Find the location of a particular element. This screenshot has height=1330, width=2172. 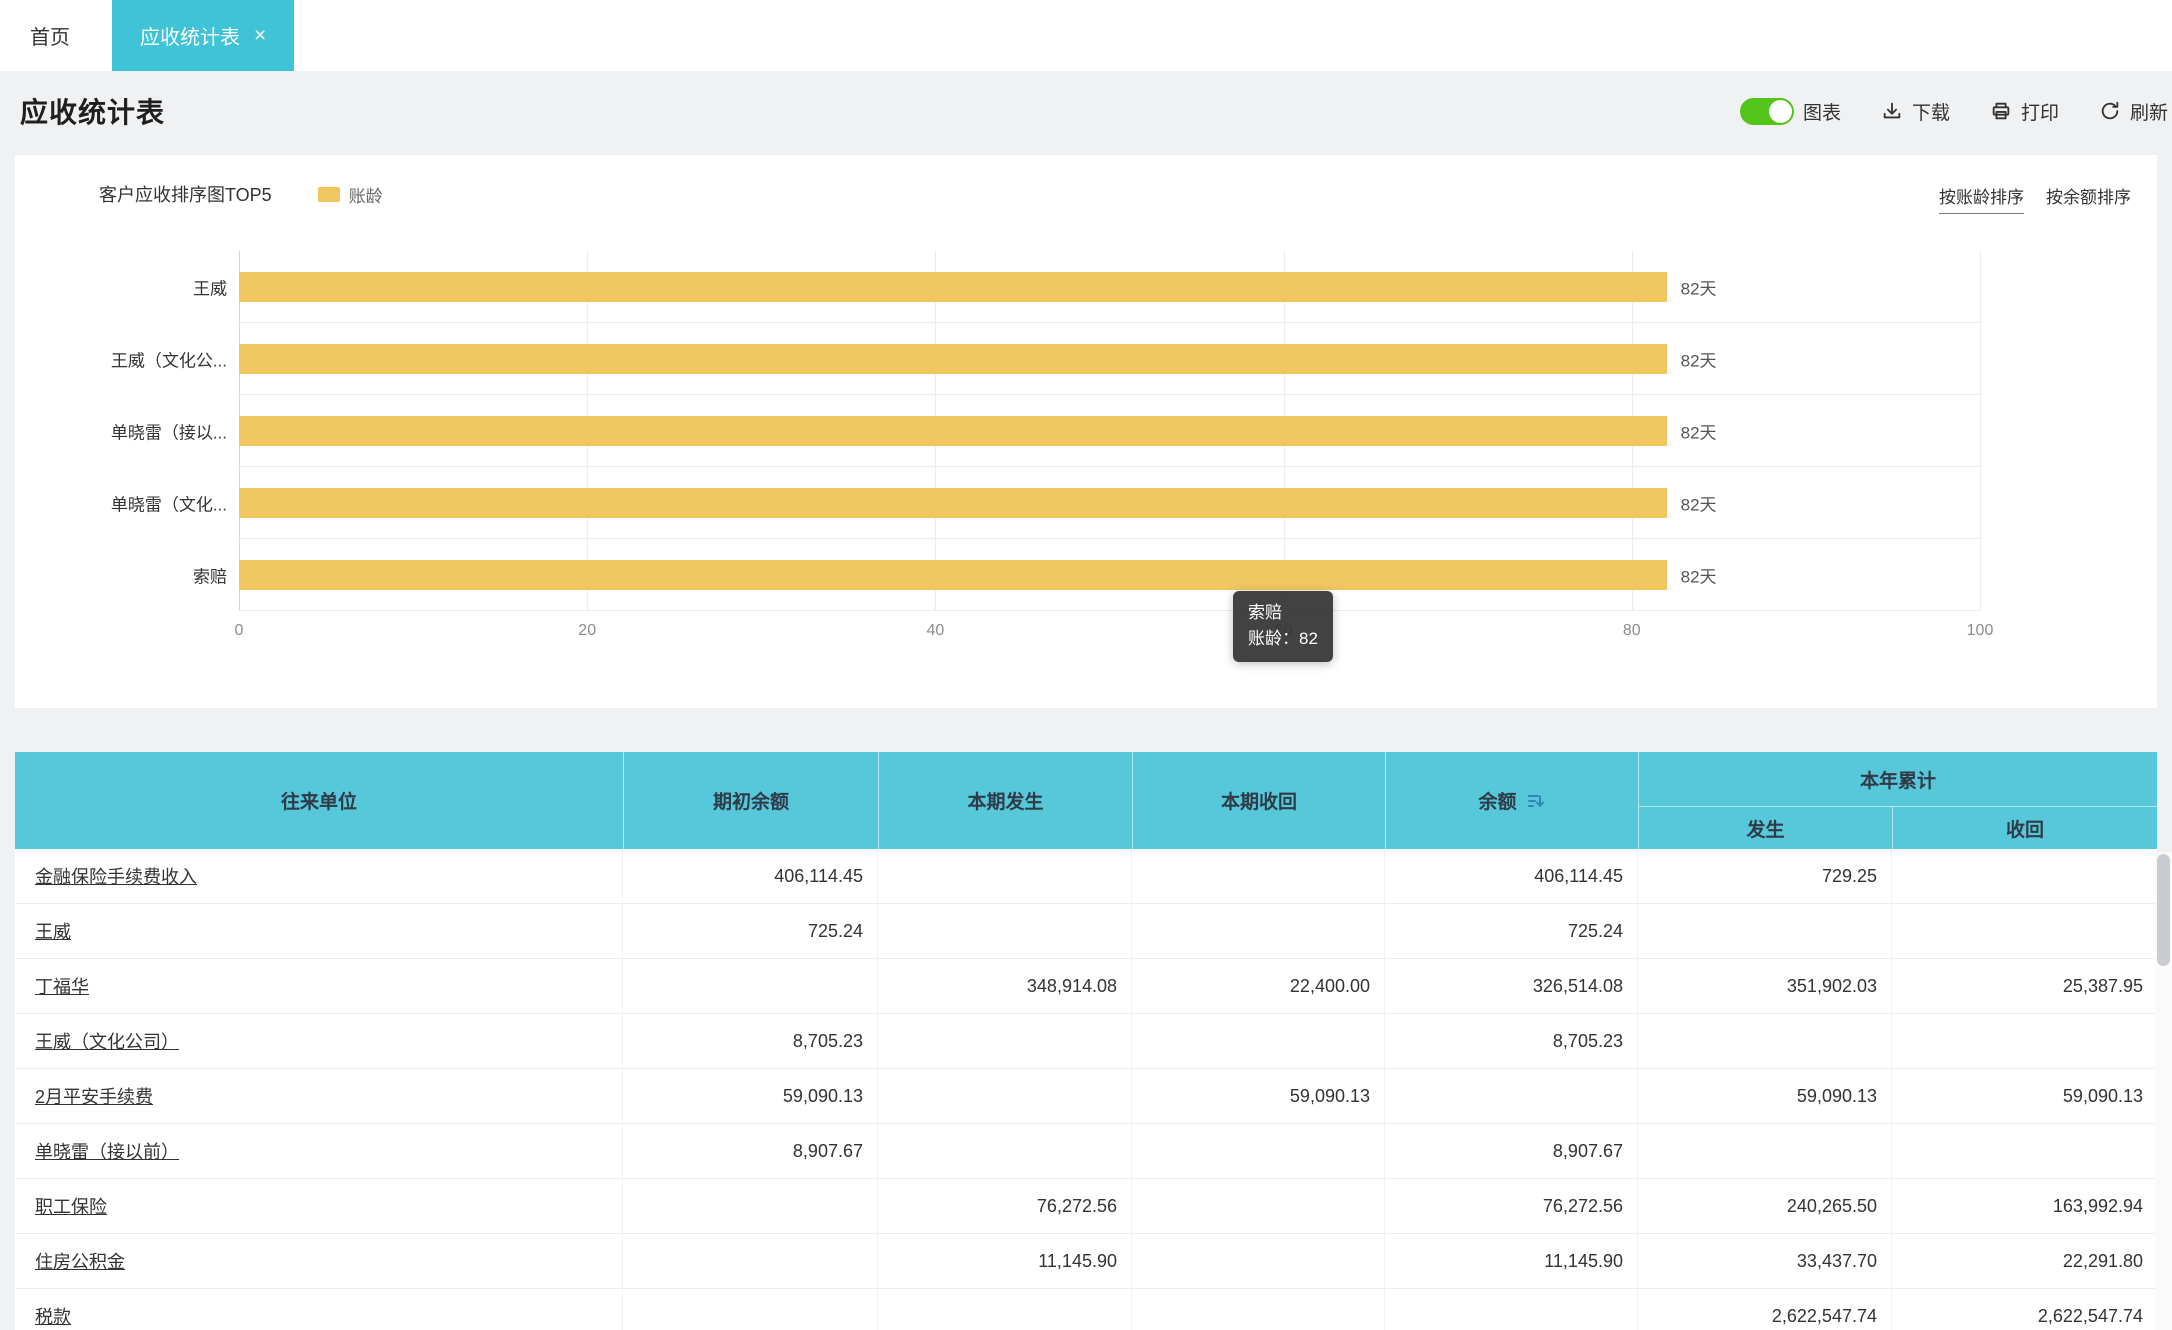

year_incurred-cell: 33,437.70 is located at coordinates (1765, 1261).